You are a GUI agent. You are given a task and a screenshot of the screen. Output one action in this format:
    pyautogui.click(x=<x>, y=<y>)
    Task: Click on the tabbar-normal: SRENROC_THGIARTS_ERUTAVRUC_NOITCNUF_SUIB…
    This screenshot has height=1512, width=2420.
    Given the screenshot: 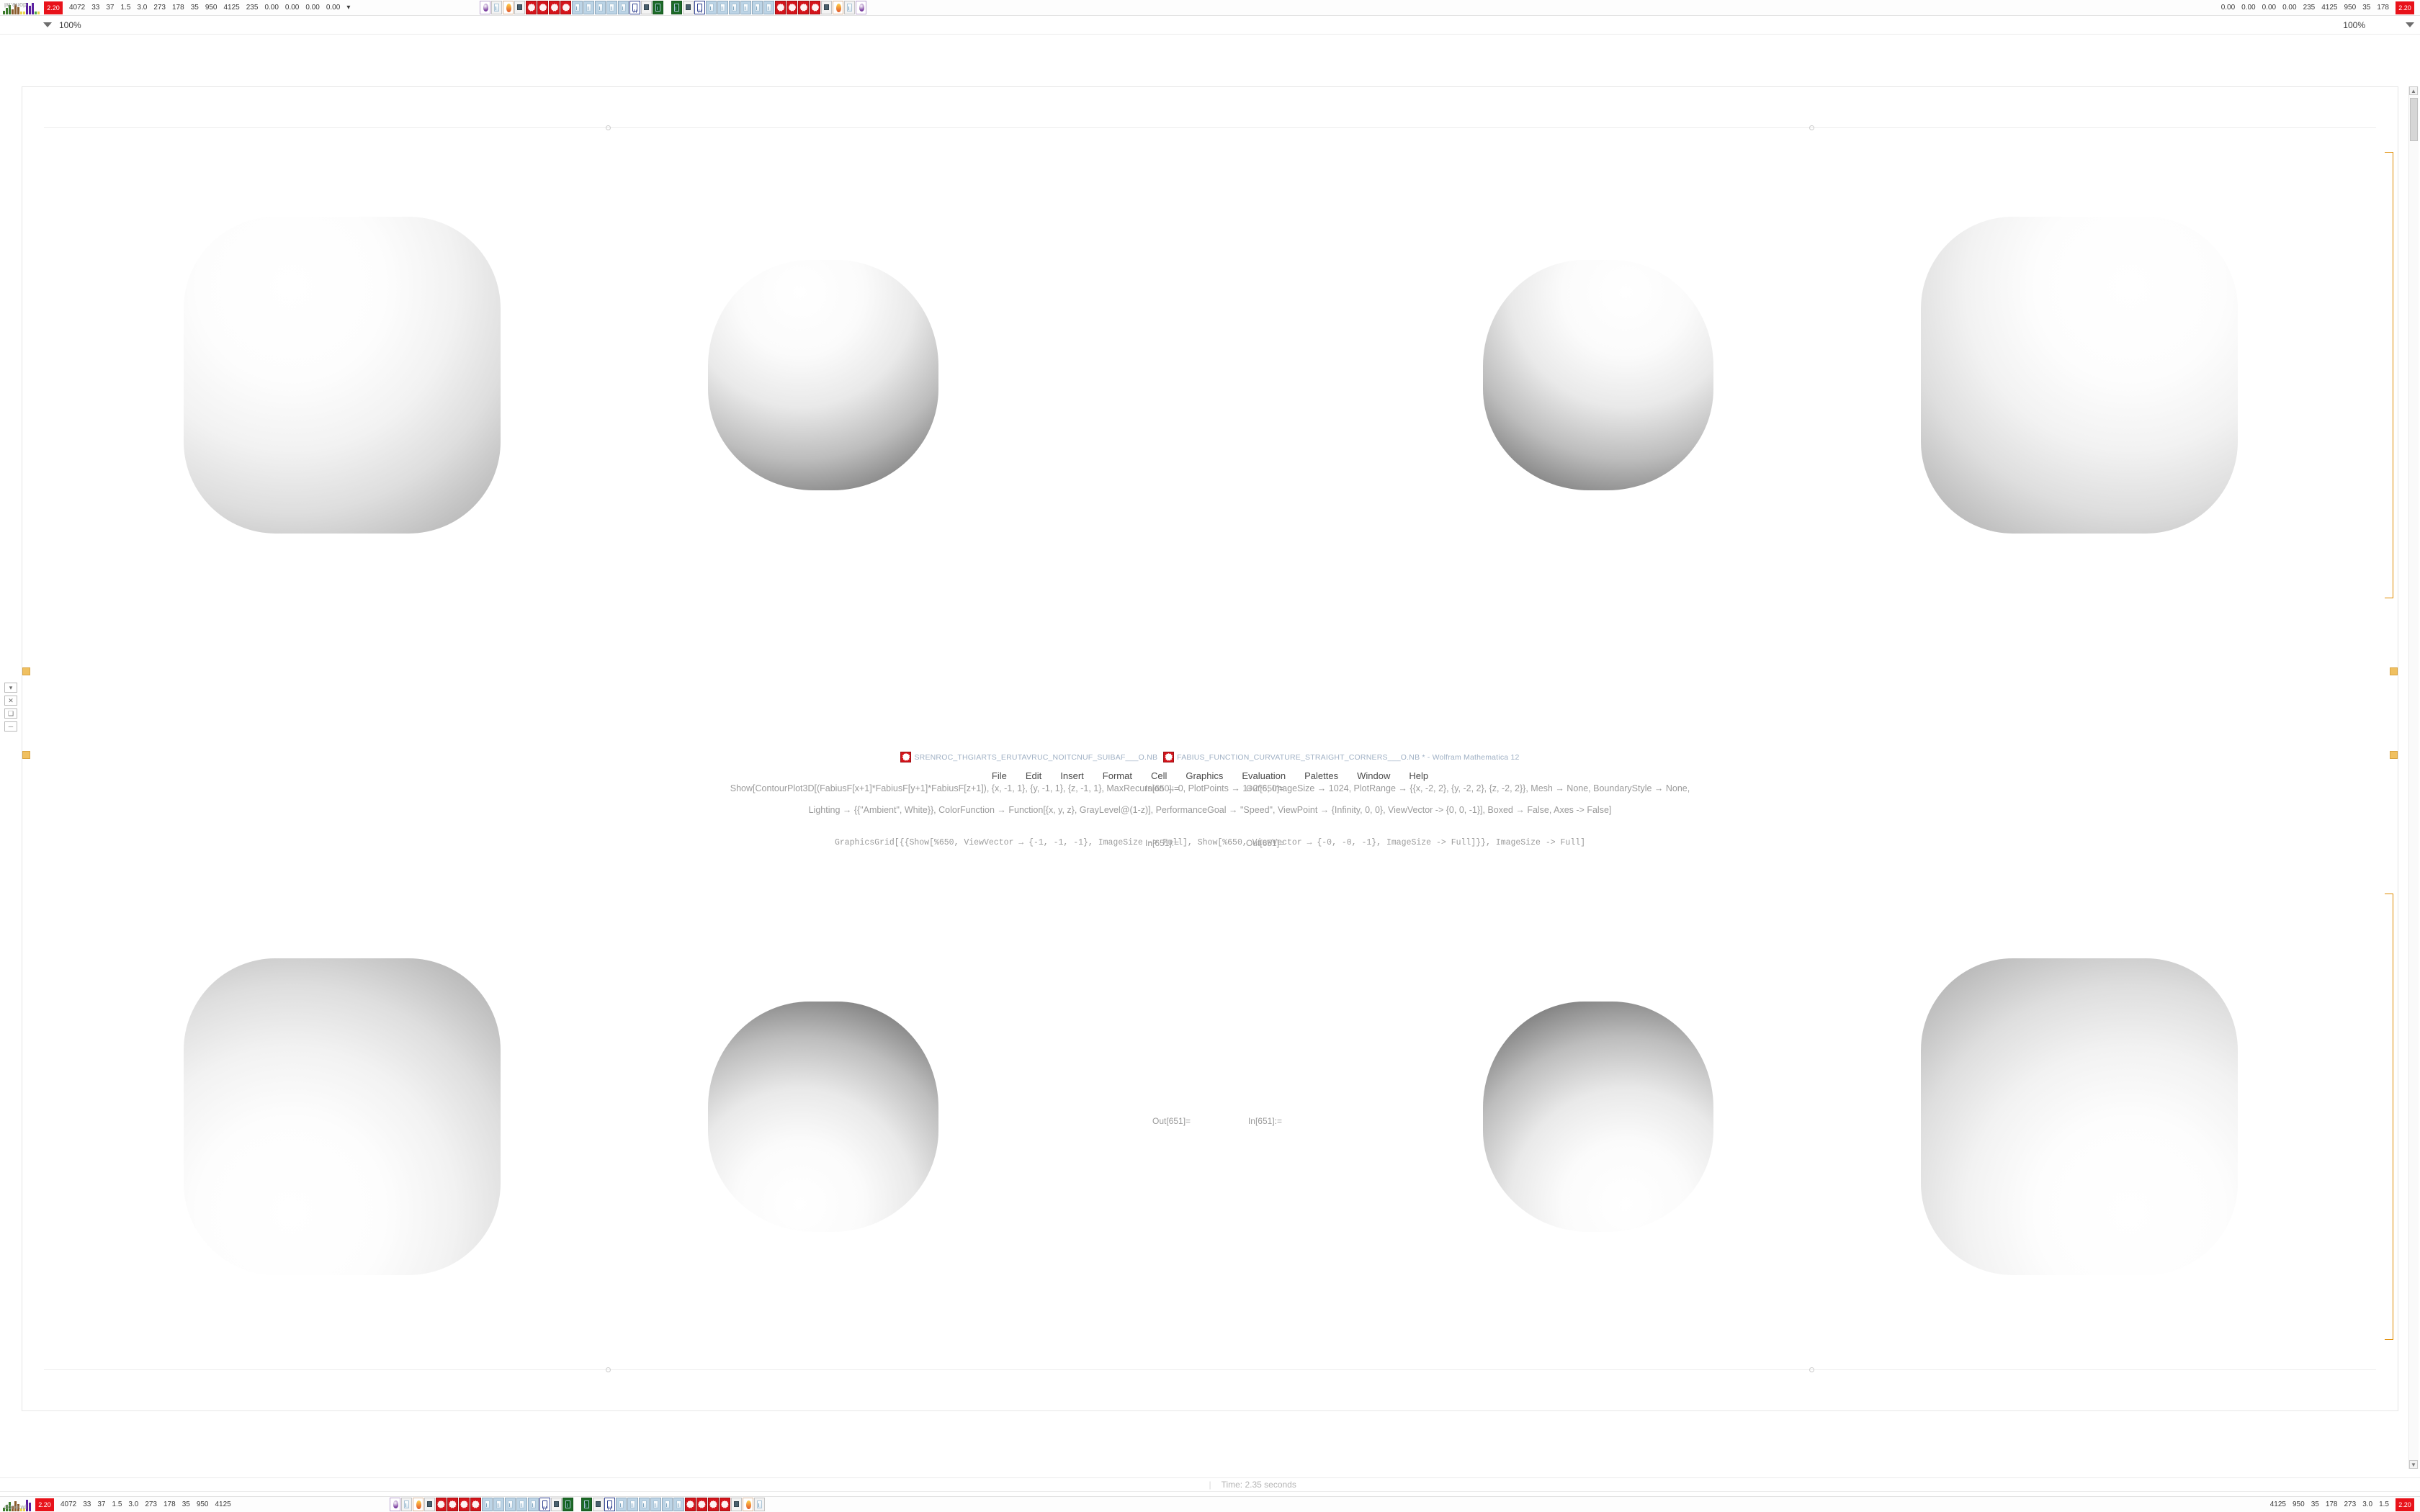 What is the action you would take?
    pyautogui.click(x=1210, y=757)
    